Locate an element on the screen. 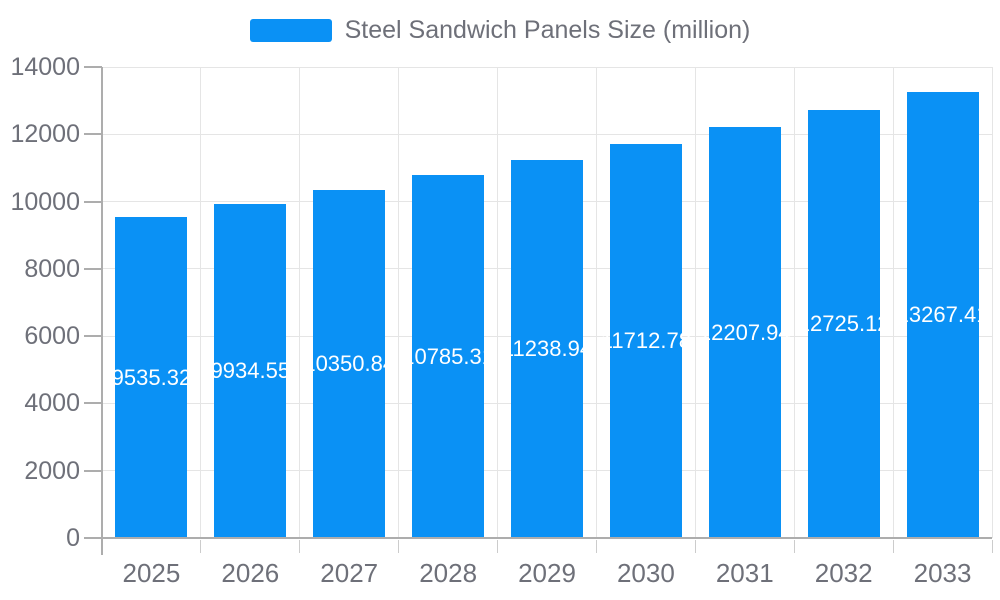 This screenshot has width=1000, height=600. x-axis-label: 2029 is located at coordinates (547, 573).